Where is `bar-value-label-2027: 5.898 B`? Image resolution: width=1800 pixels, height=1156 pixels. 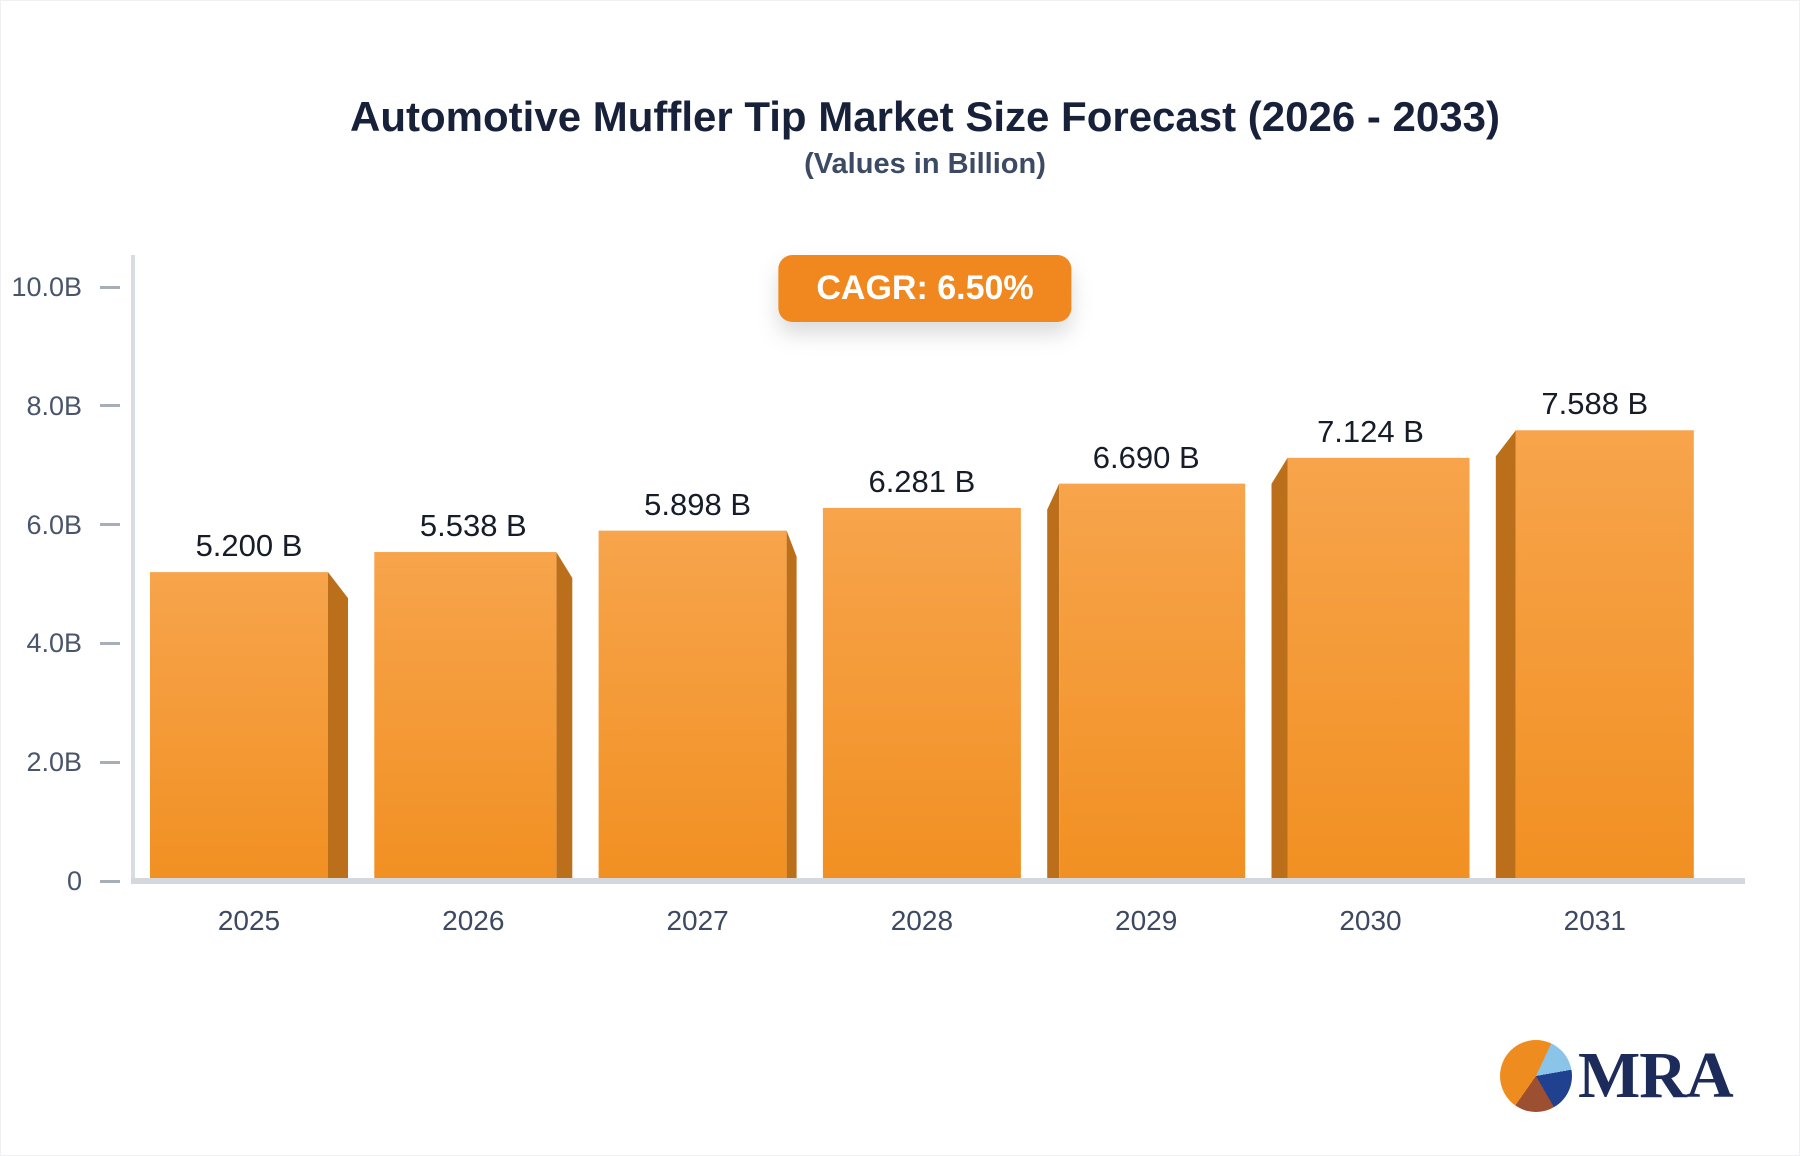 bar-value-label-2027: 5.898 B is located at coordinates (698, 504).